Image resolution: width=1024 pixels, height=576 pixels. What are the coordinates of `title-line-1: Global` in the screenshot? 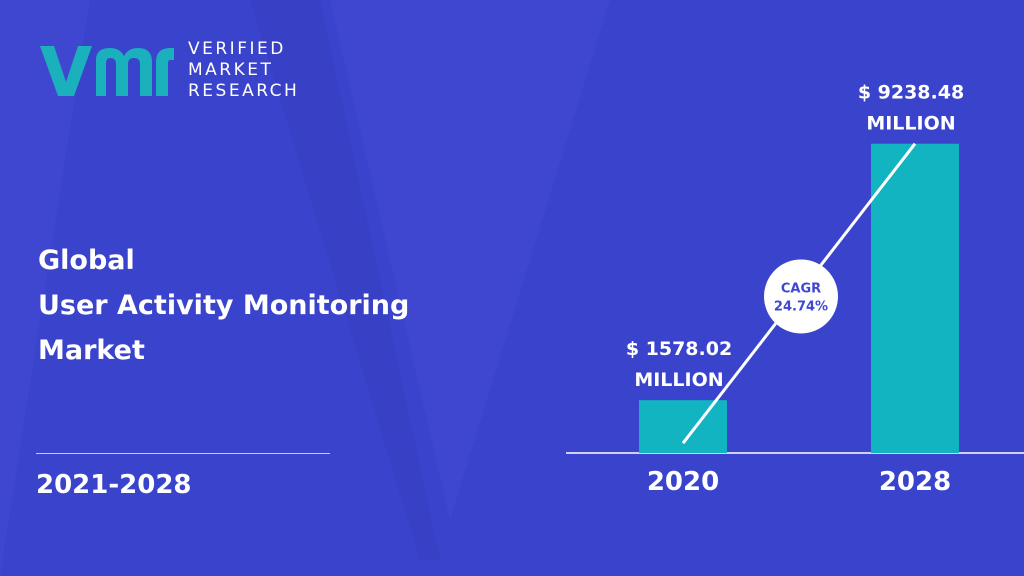 It's located at (86, 260).